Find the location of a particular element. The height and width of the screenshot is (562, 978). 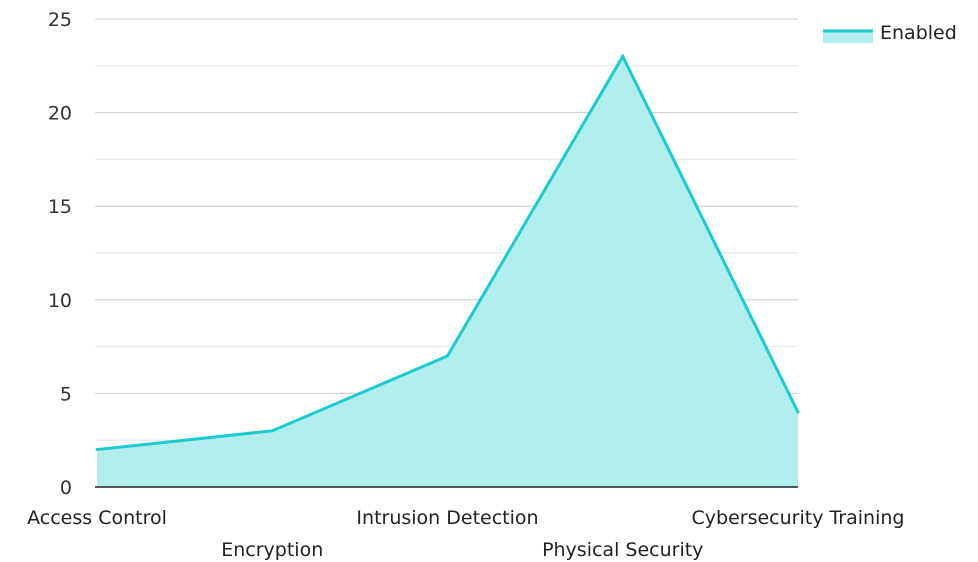

y-tick-label: 0 is located at coordinates (66, 488).